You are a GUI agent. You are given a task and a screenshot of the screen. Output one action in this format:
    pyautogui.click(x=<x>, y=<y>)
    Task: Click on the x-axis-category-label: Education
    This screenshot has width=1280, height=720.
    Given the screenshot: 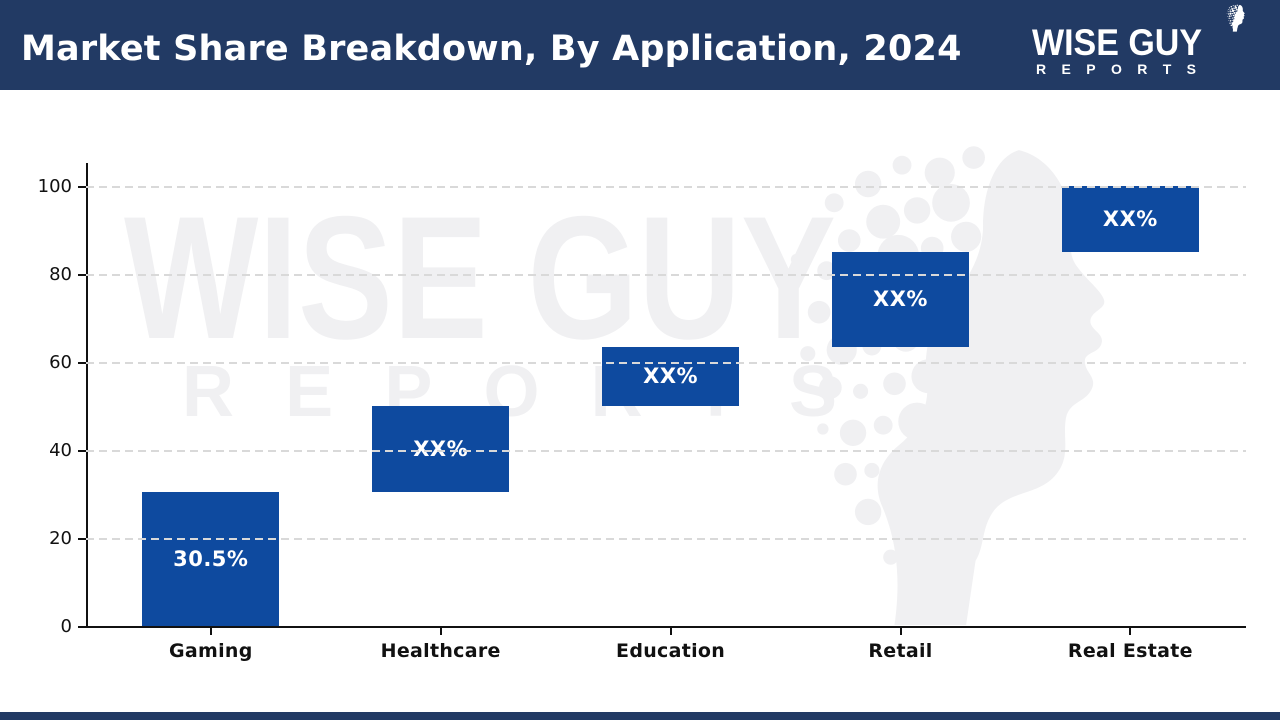 What is the action you would take?
    pyautogui.click(x=671, y=651)
    